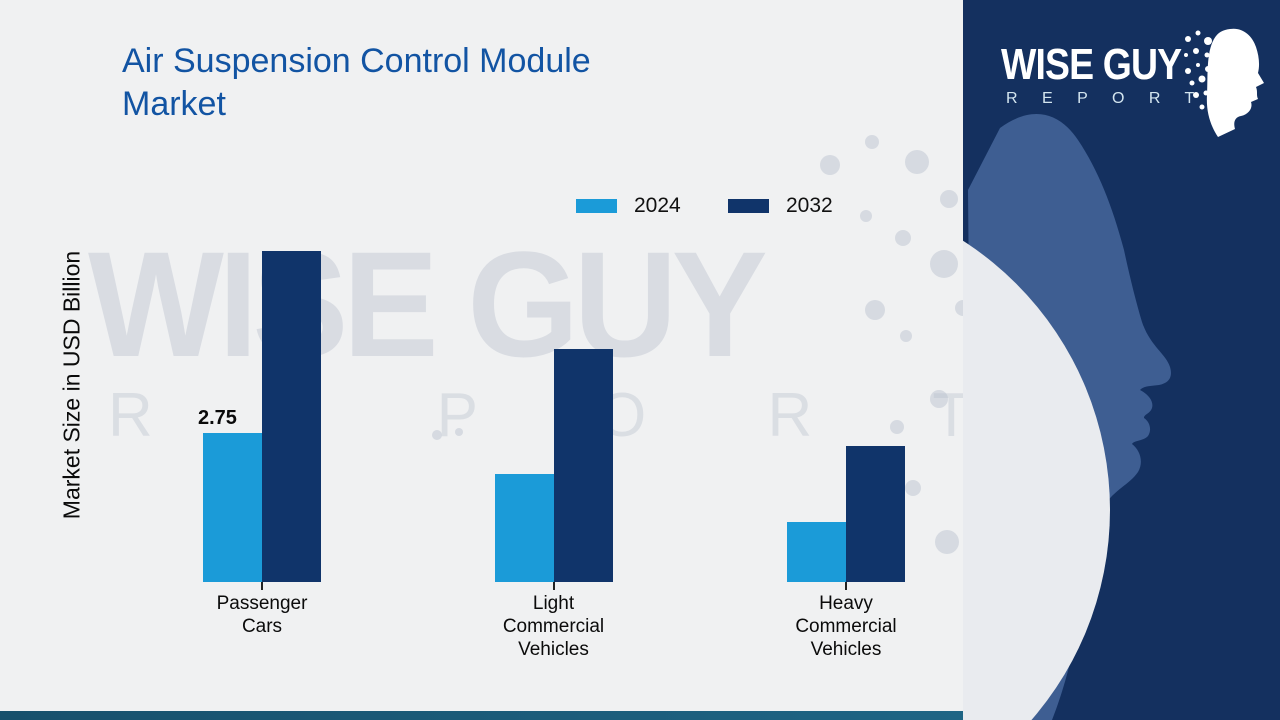 The image size is (1280, 720). I want to click on legend-swatch-2024, so click(596, 206).